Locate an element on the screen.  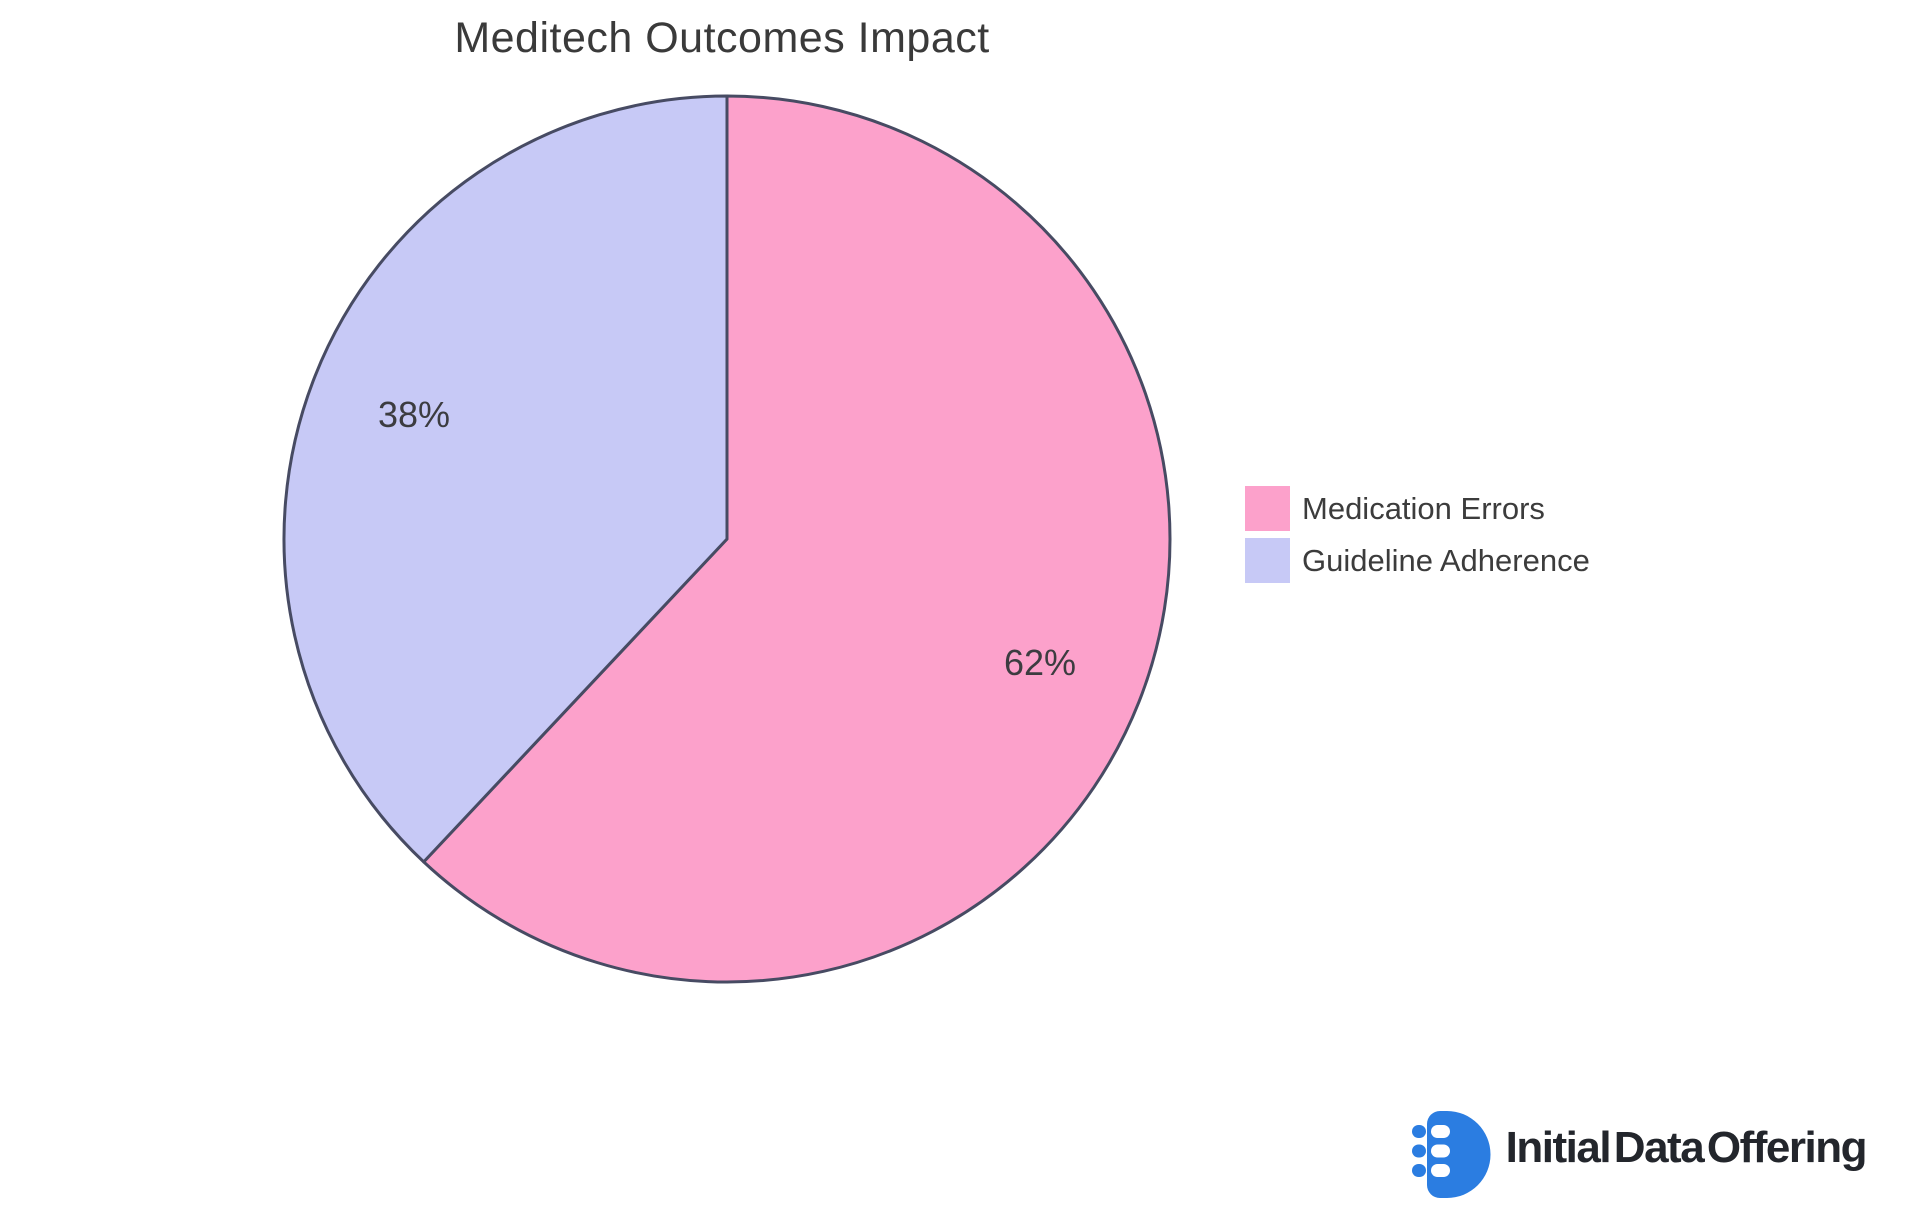
brand-logo: Initial Data Offering is located at coordinates (1639, 1154).